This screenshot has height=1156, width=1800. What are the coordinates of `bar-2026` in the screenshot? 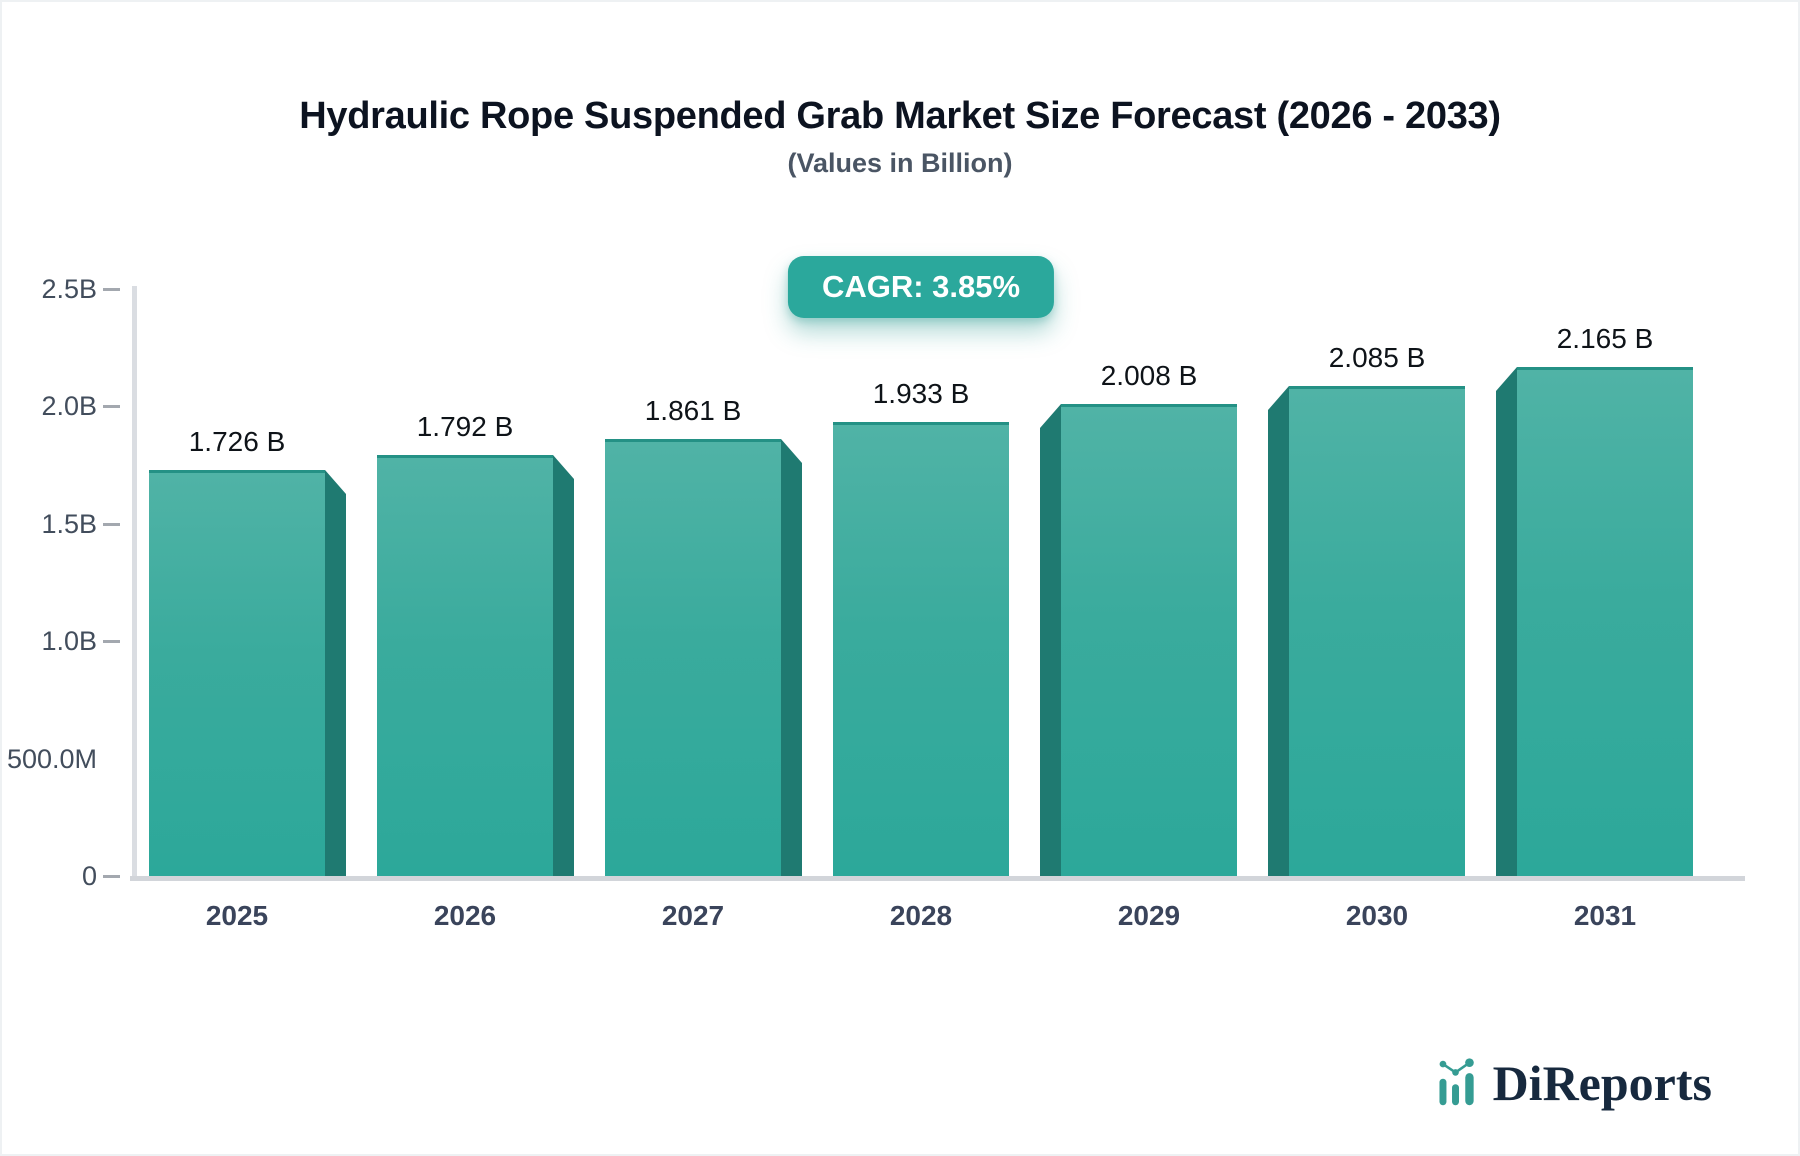 It's located at (465, 665).